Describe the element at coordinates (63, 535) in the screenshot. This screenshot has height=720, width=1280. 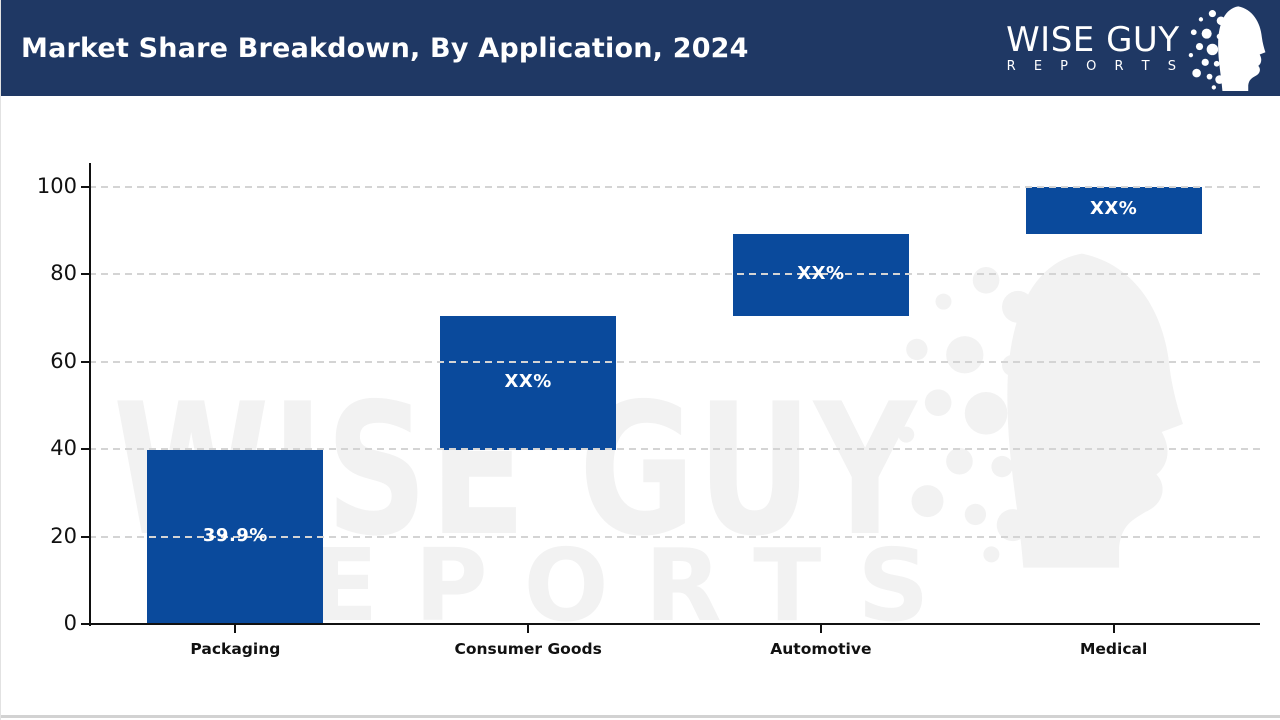
I see `y-tick-label: 20` at that location.